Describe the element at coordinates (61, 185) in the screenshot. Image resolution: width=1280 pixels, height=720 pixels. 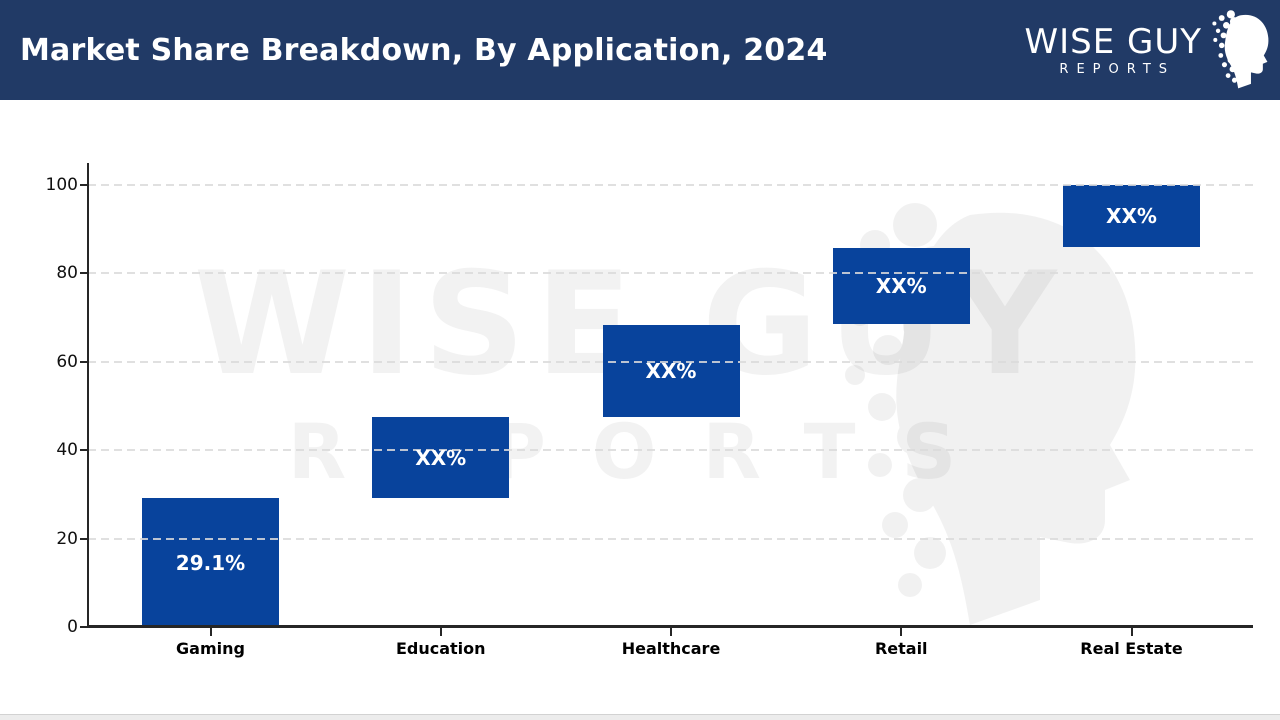
I see `y-tick-label-100: 100` at that location.